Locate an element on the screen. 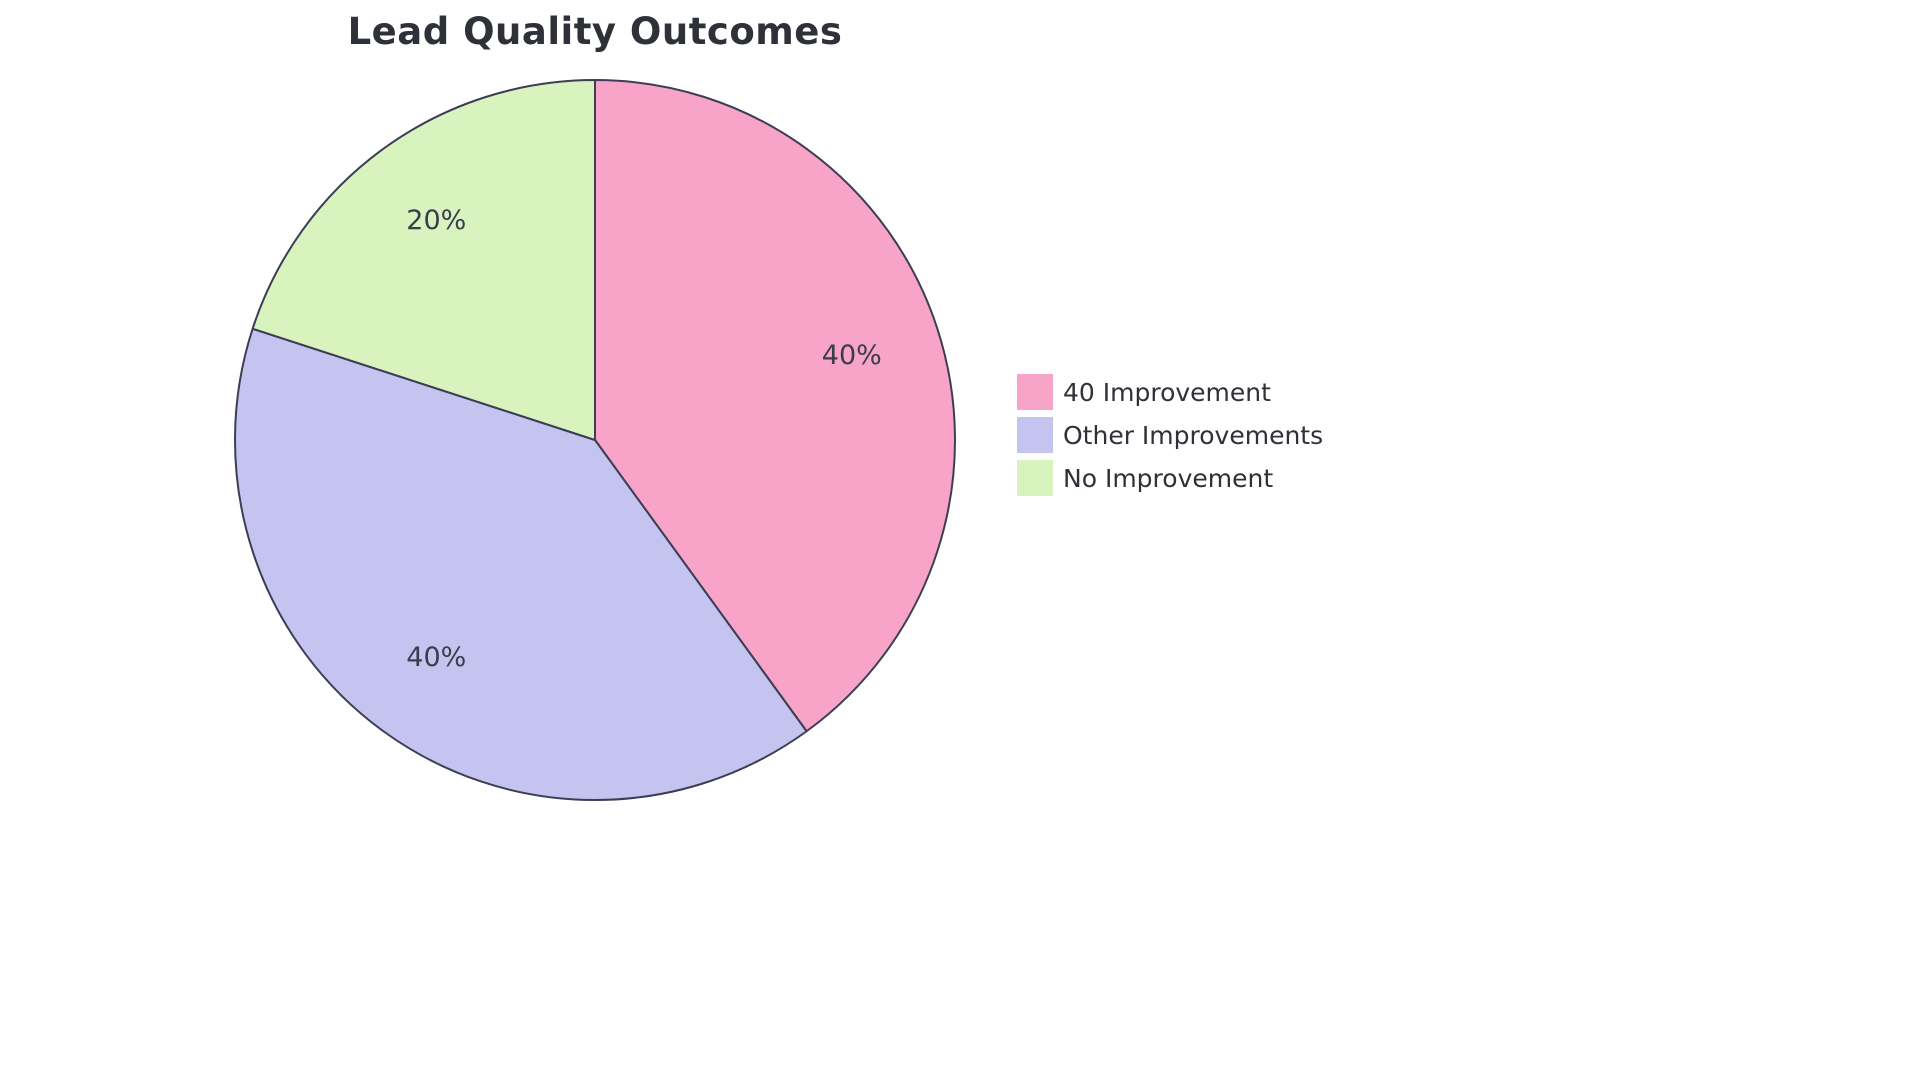  legend-label: No Improvement is located at coordinates (1168, 478).